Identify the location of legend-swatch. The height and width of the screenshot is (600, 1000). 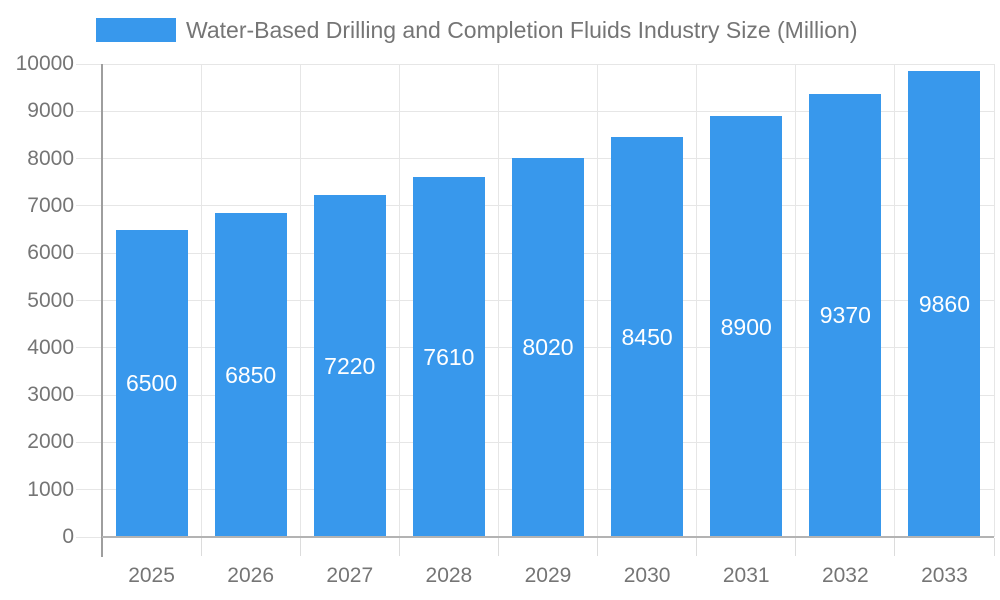
(136, 30).